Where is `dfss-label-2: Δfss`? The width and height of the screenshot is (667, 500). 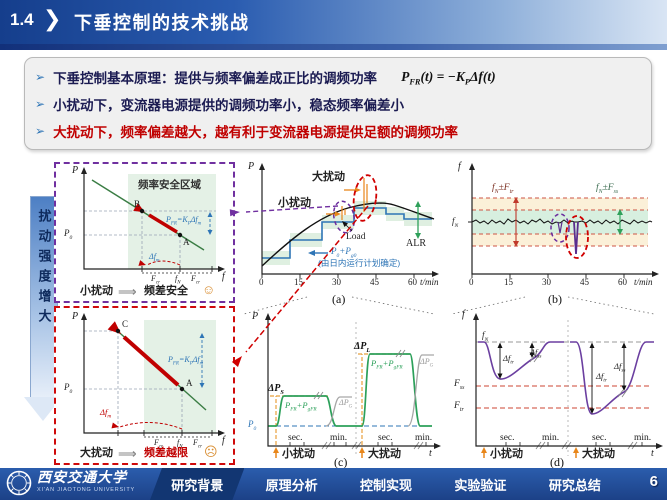
dfss-label-2: Δfss is located at coordinates (620, 367).